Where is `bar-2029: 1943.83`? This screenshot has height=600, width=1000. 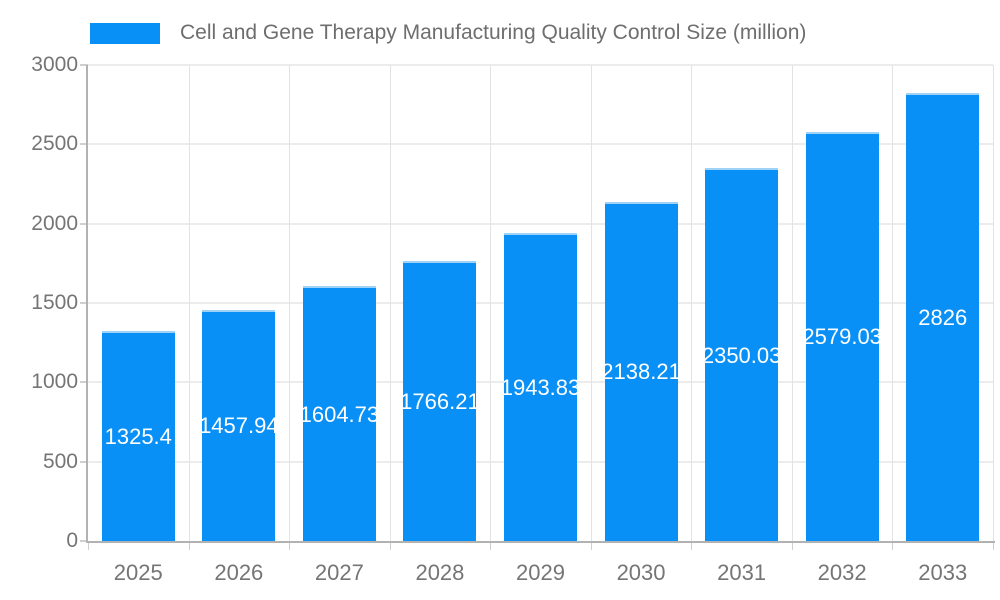 bar-2029: 1943.83 is located at coordinates (540, 386).